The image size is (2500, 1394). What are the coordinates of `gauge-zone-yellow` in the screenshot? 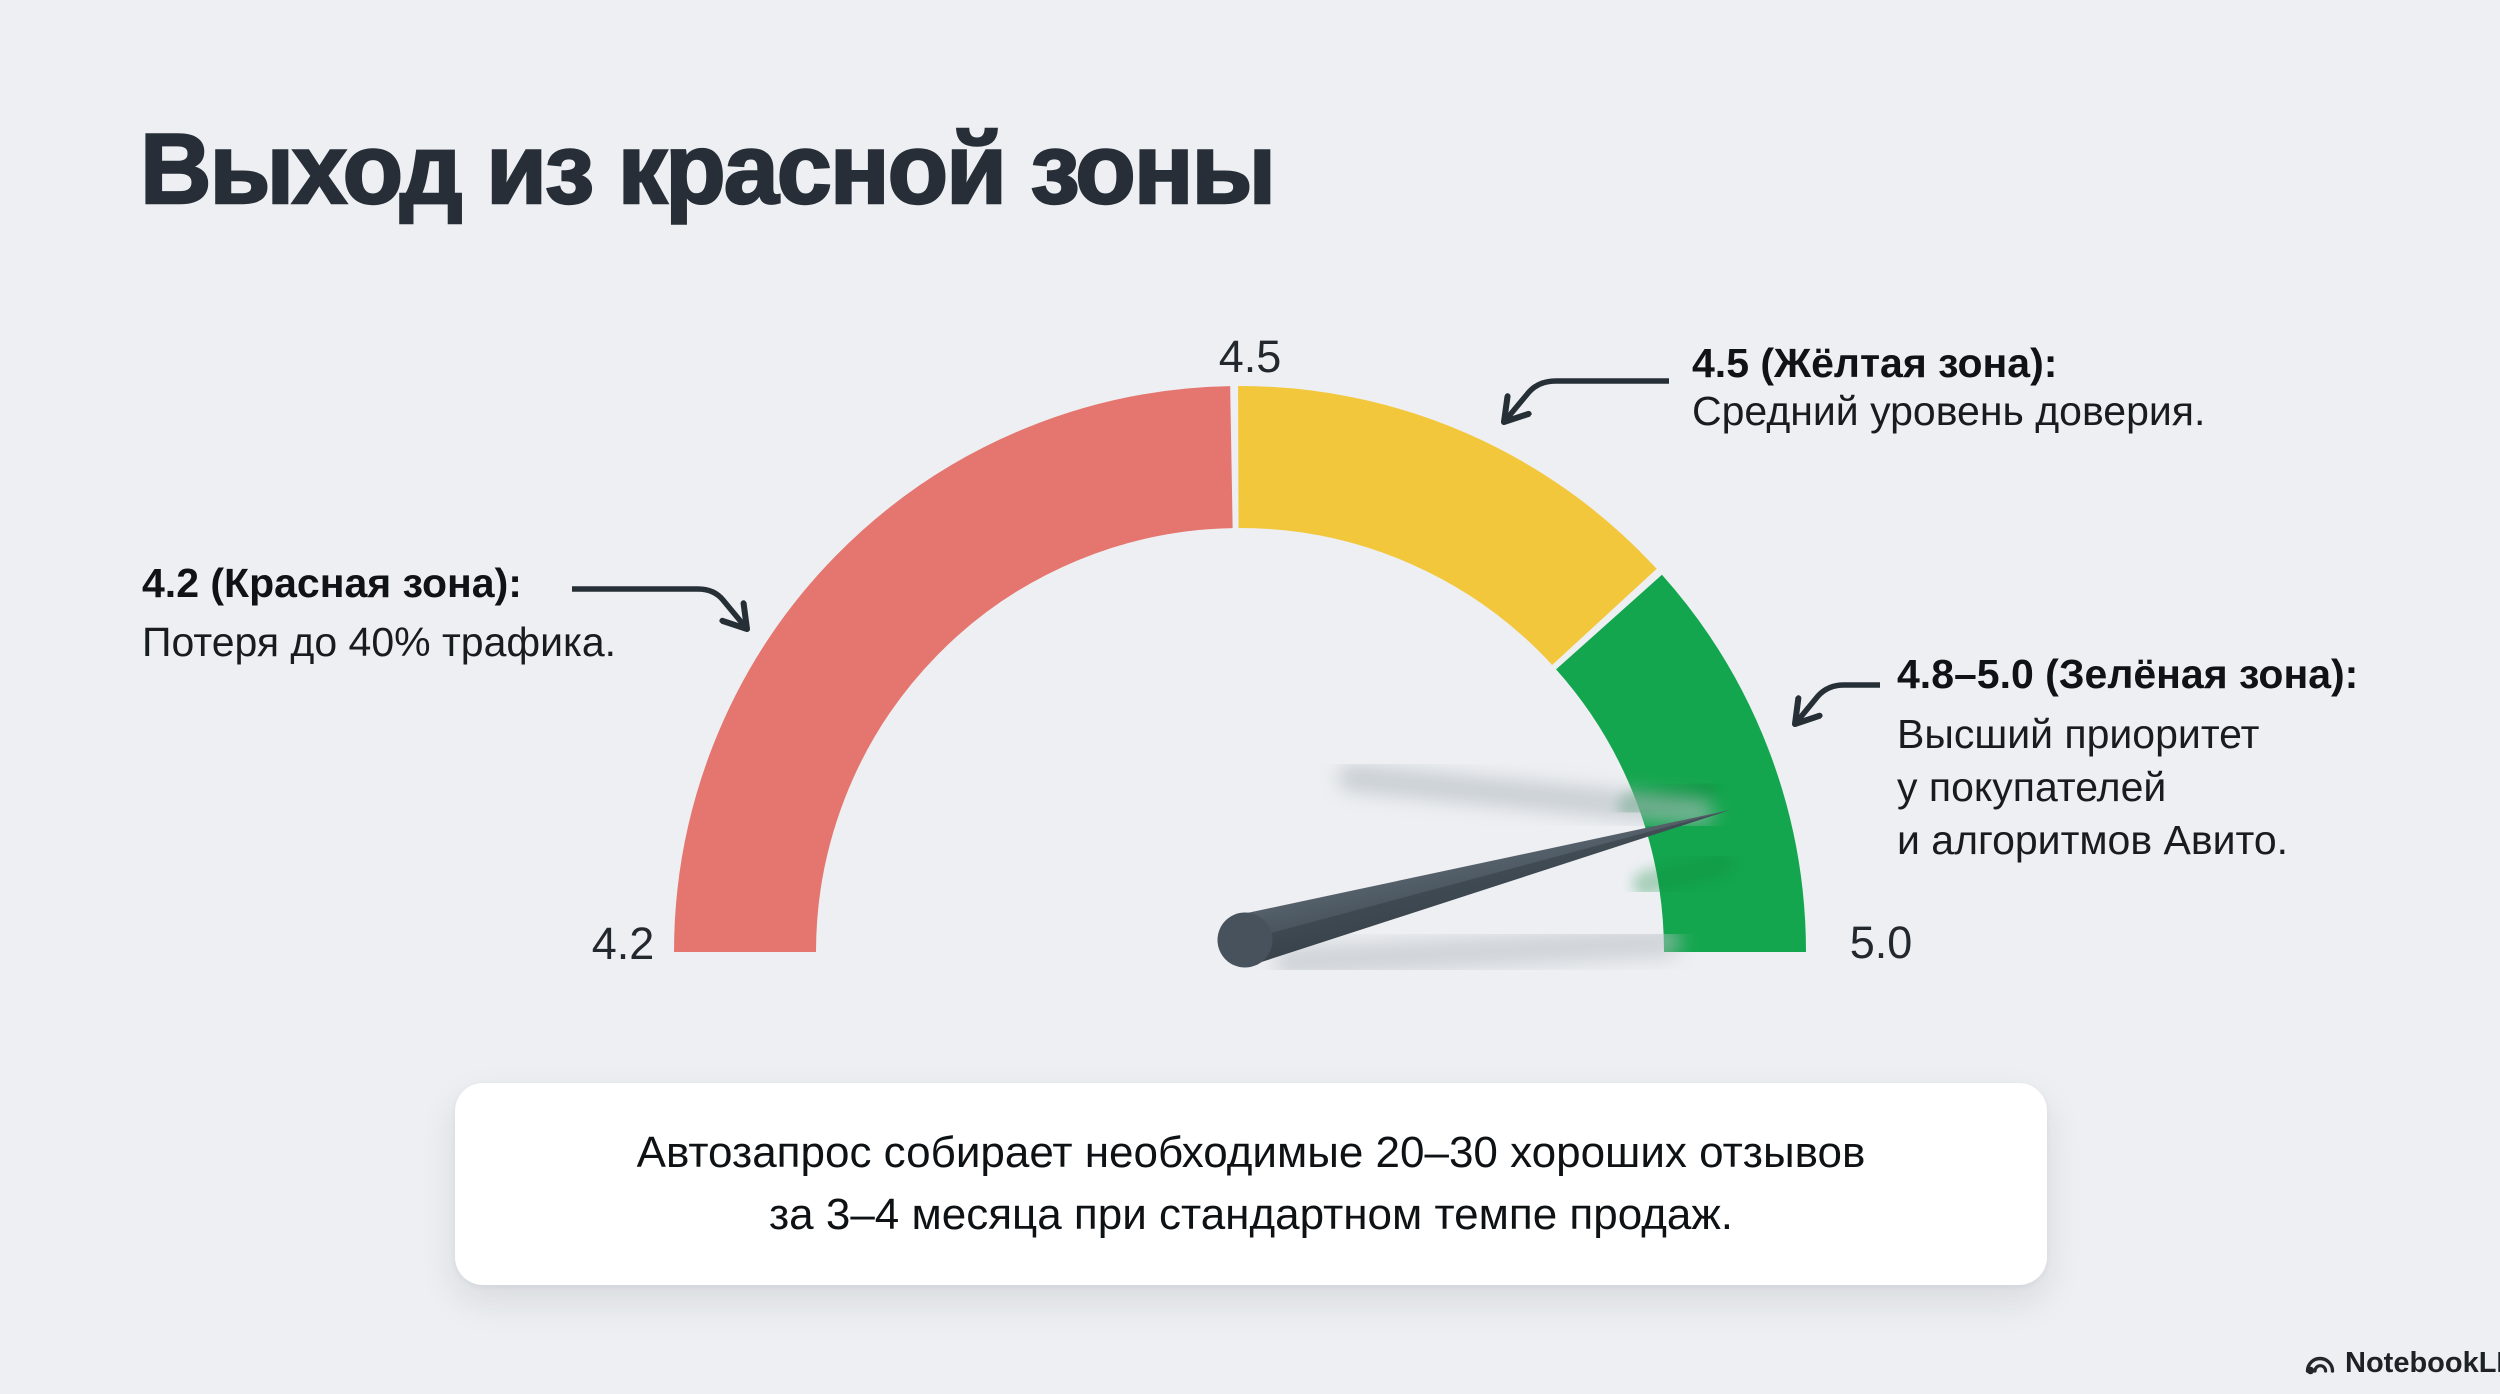 It's located at (1447, 525).